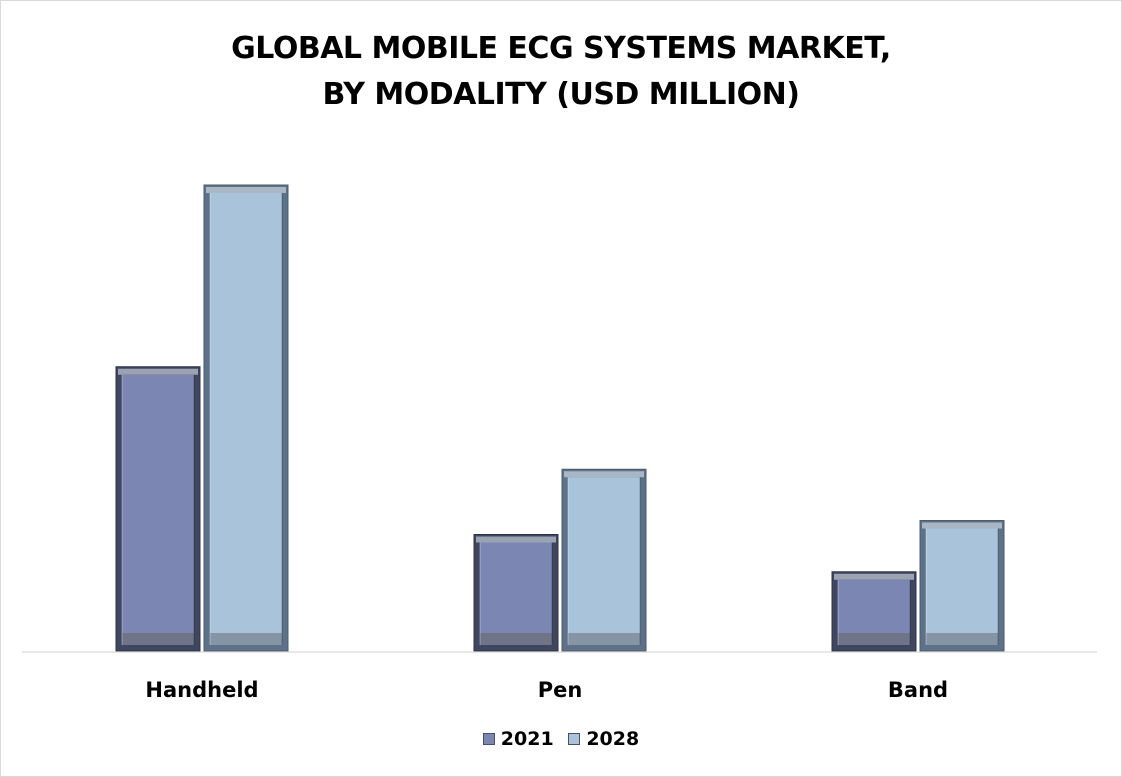 This screenshot has height=777, width=1122. What do you see at coordinates (516, 593) in the screenshot?
I see `bar-pen-2021` at bounding box center [516, 593].